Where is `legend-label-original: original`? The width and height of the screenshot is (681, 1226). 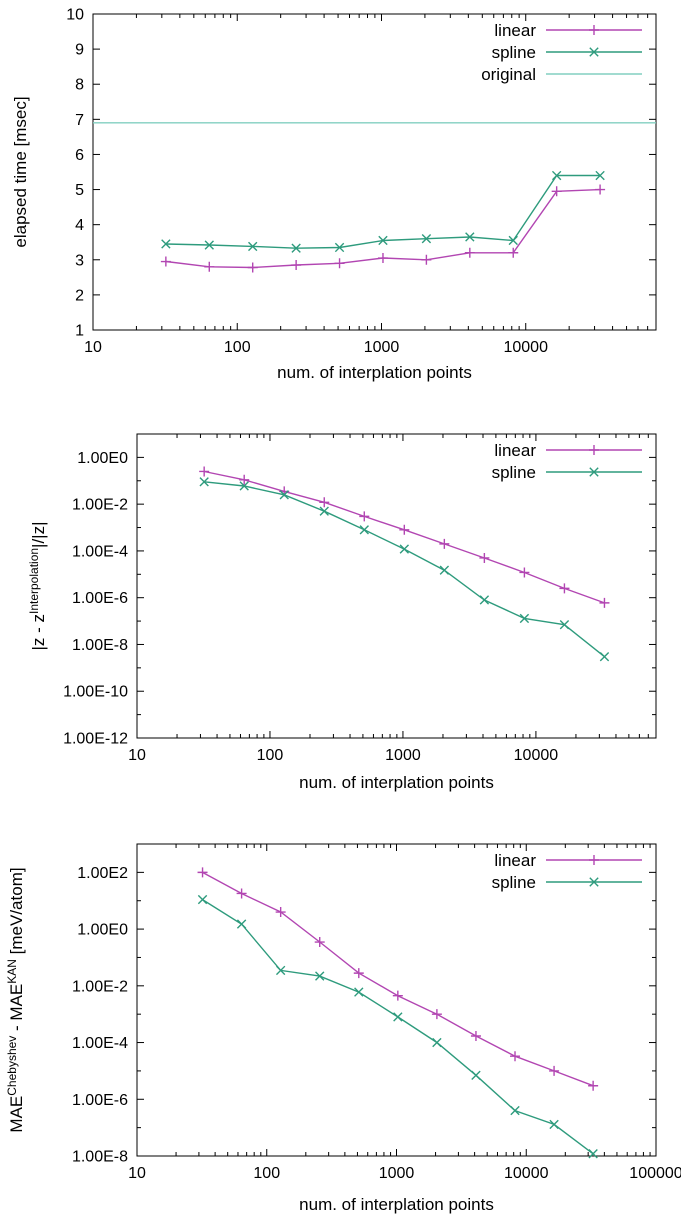
legend-label-original: original is located at coordinates (508, 74).